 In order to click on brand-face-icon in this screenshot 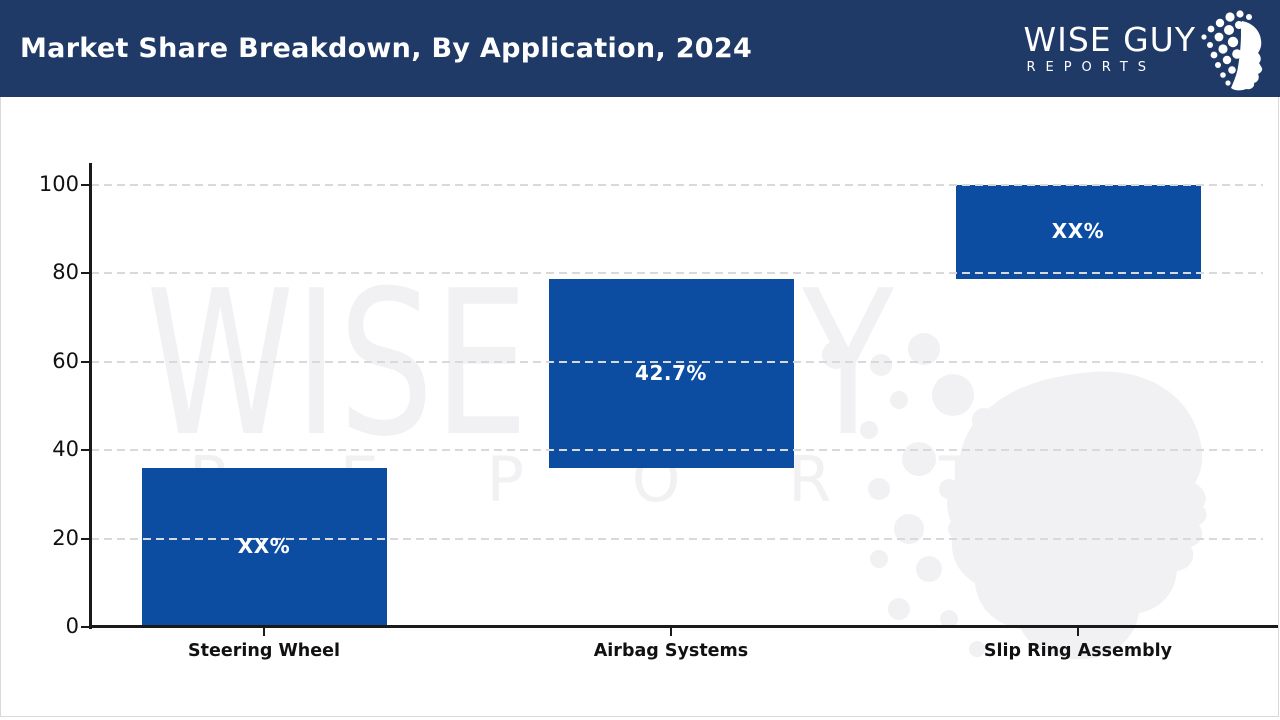, I will do `click(1232, 49)`.